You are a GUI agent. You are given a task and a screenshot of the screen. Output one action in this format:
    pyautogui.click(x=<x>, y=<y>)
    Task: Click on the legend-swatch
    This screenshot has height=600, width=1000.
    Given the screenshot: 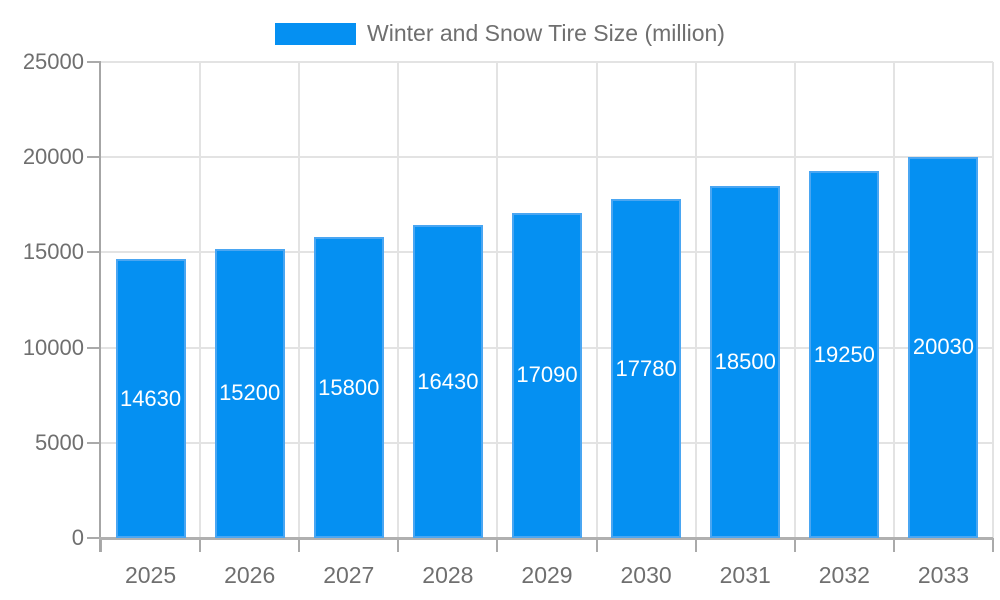 What is the action you would take?
    pyautogui.click(x=316, y=33)
    